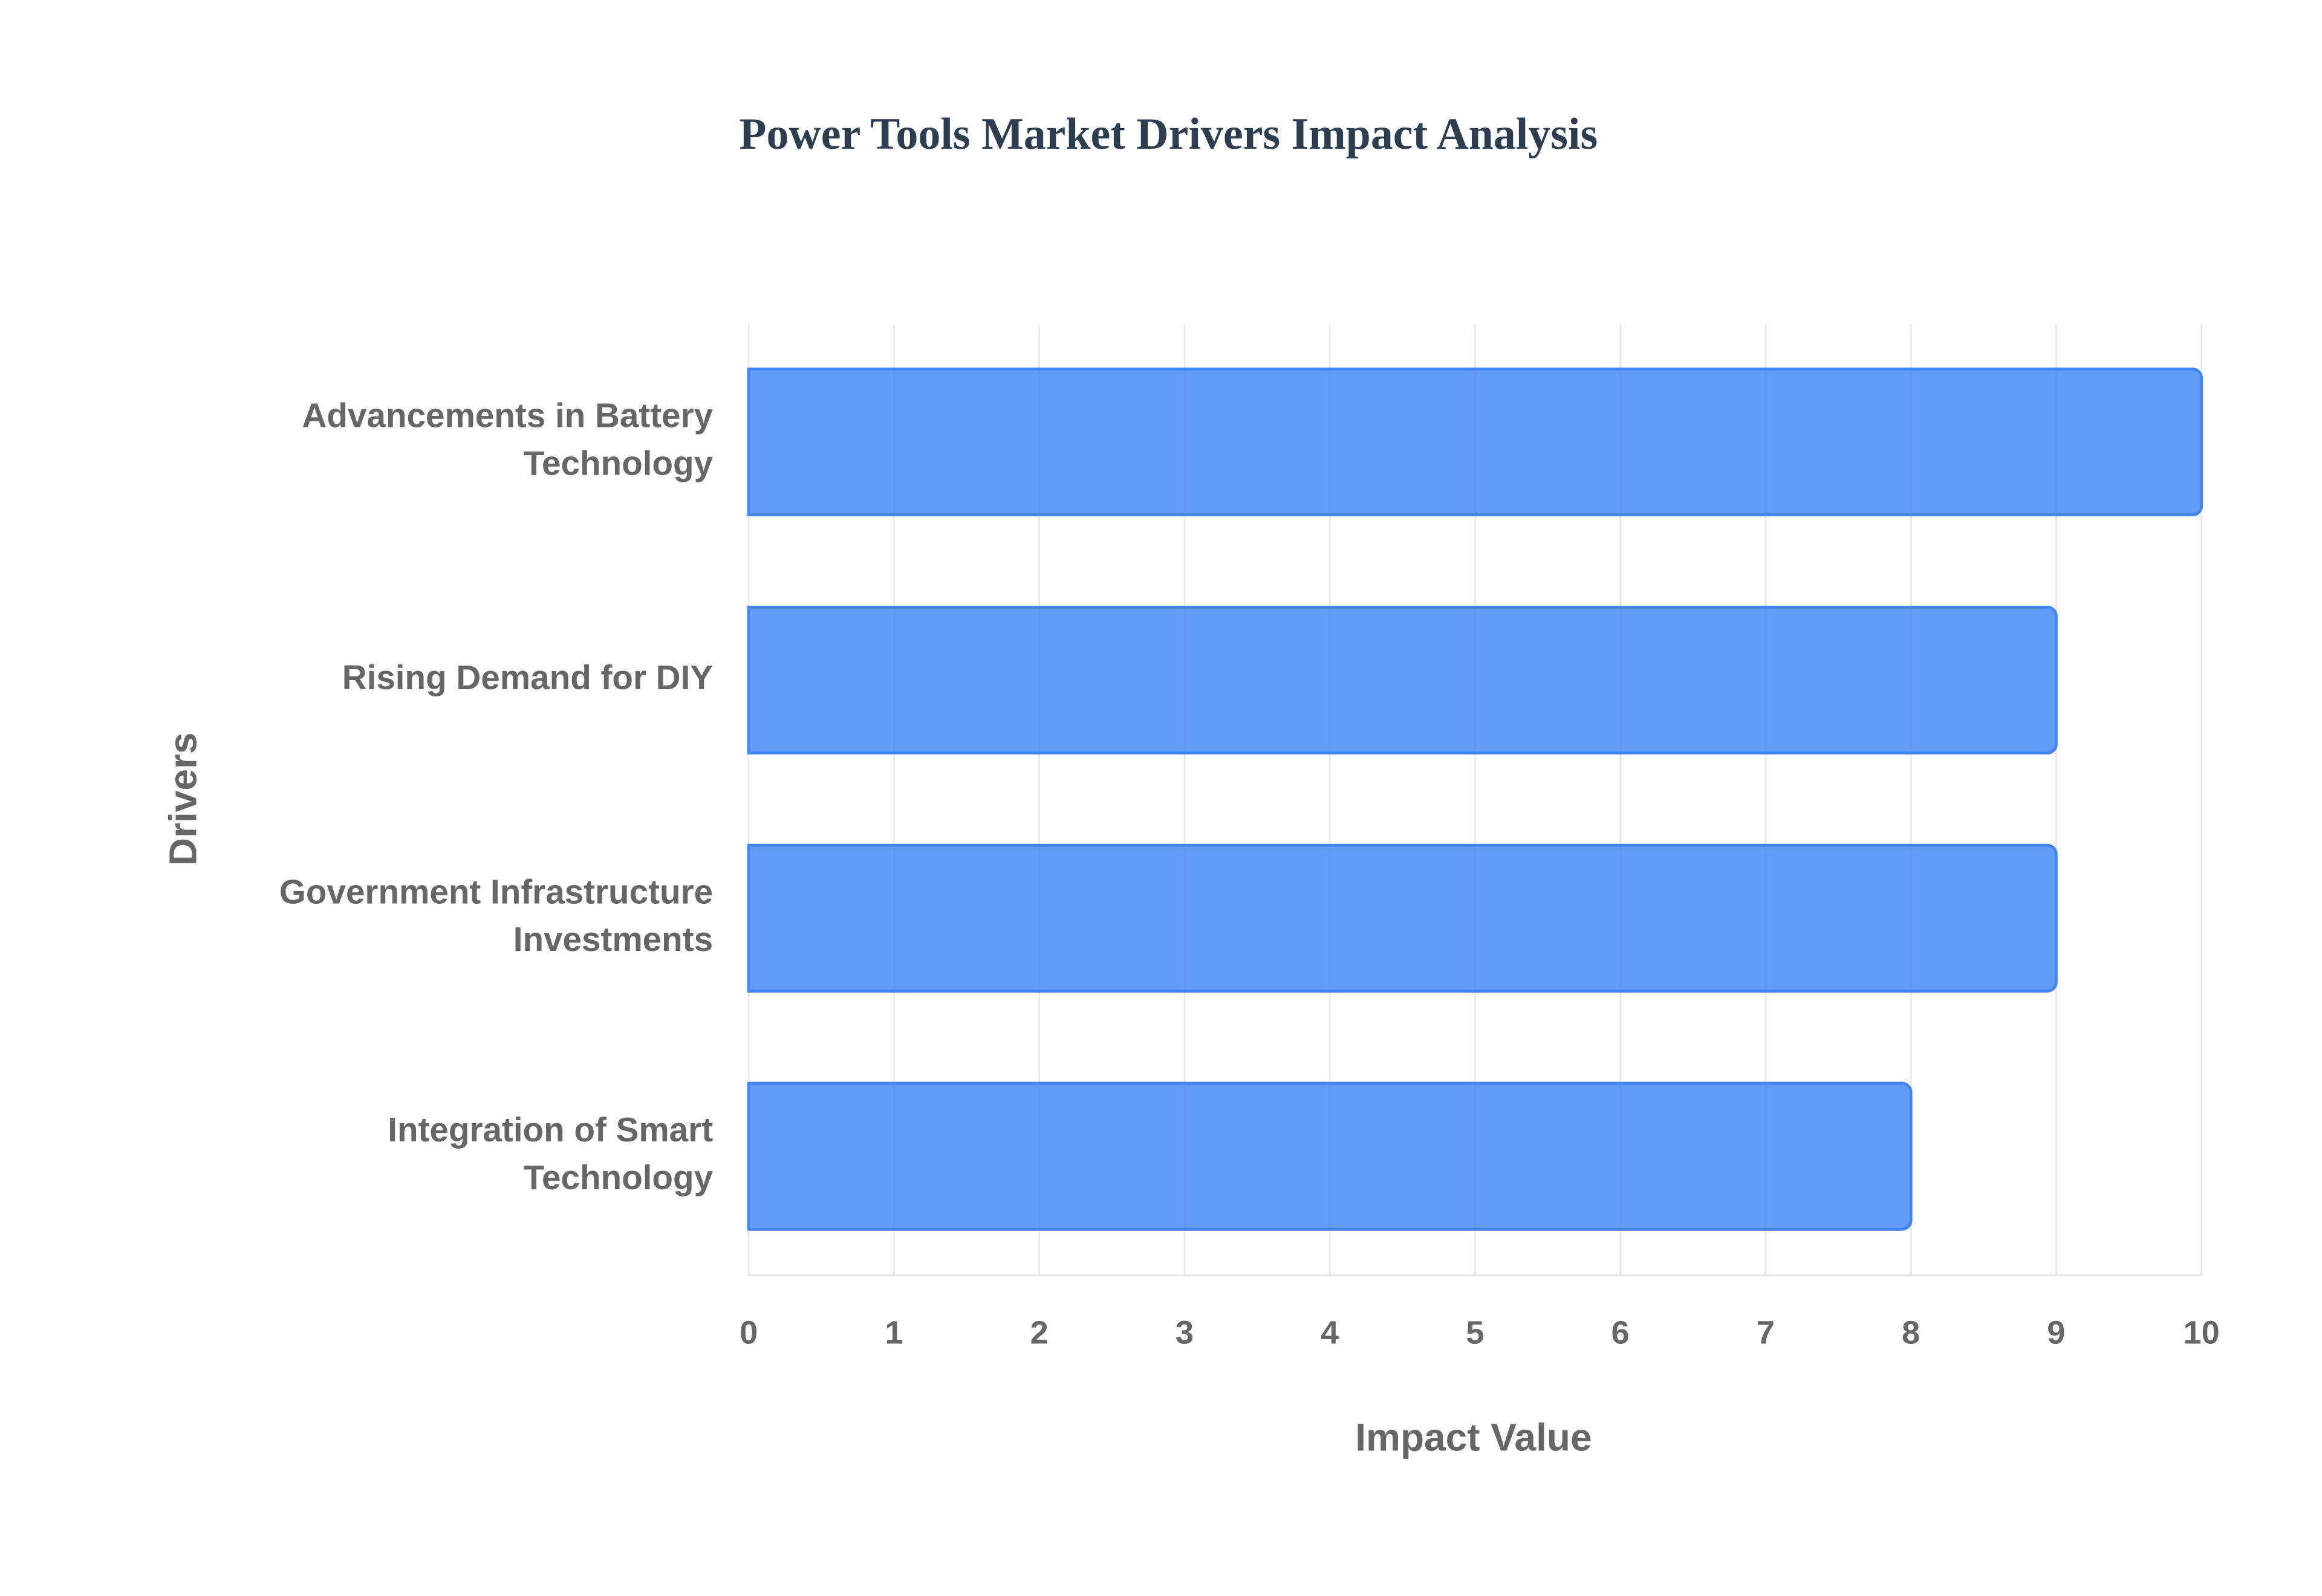 This screenshot has height=1596, width=2322. Describe the element at coordinates (1473, 1437) in the screenshot. I see `x-axis-label: Impact Value` at that location.